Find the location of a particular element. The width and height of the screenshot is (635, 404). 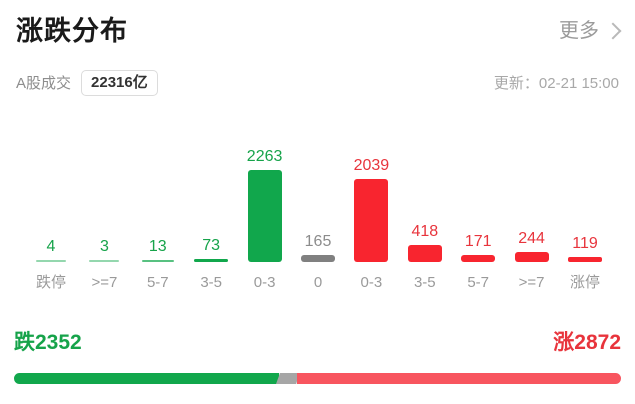

chart-column: 119 涨停 is located at coordinates (585, 203).